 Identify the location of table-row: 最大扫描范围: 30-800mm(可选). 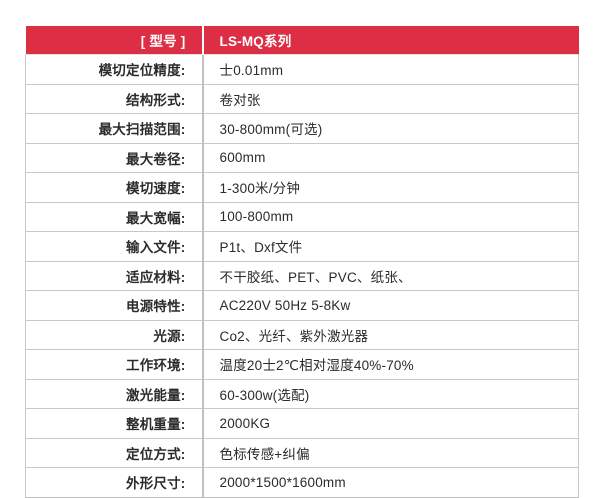
(302, 128).